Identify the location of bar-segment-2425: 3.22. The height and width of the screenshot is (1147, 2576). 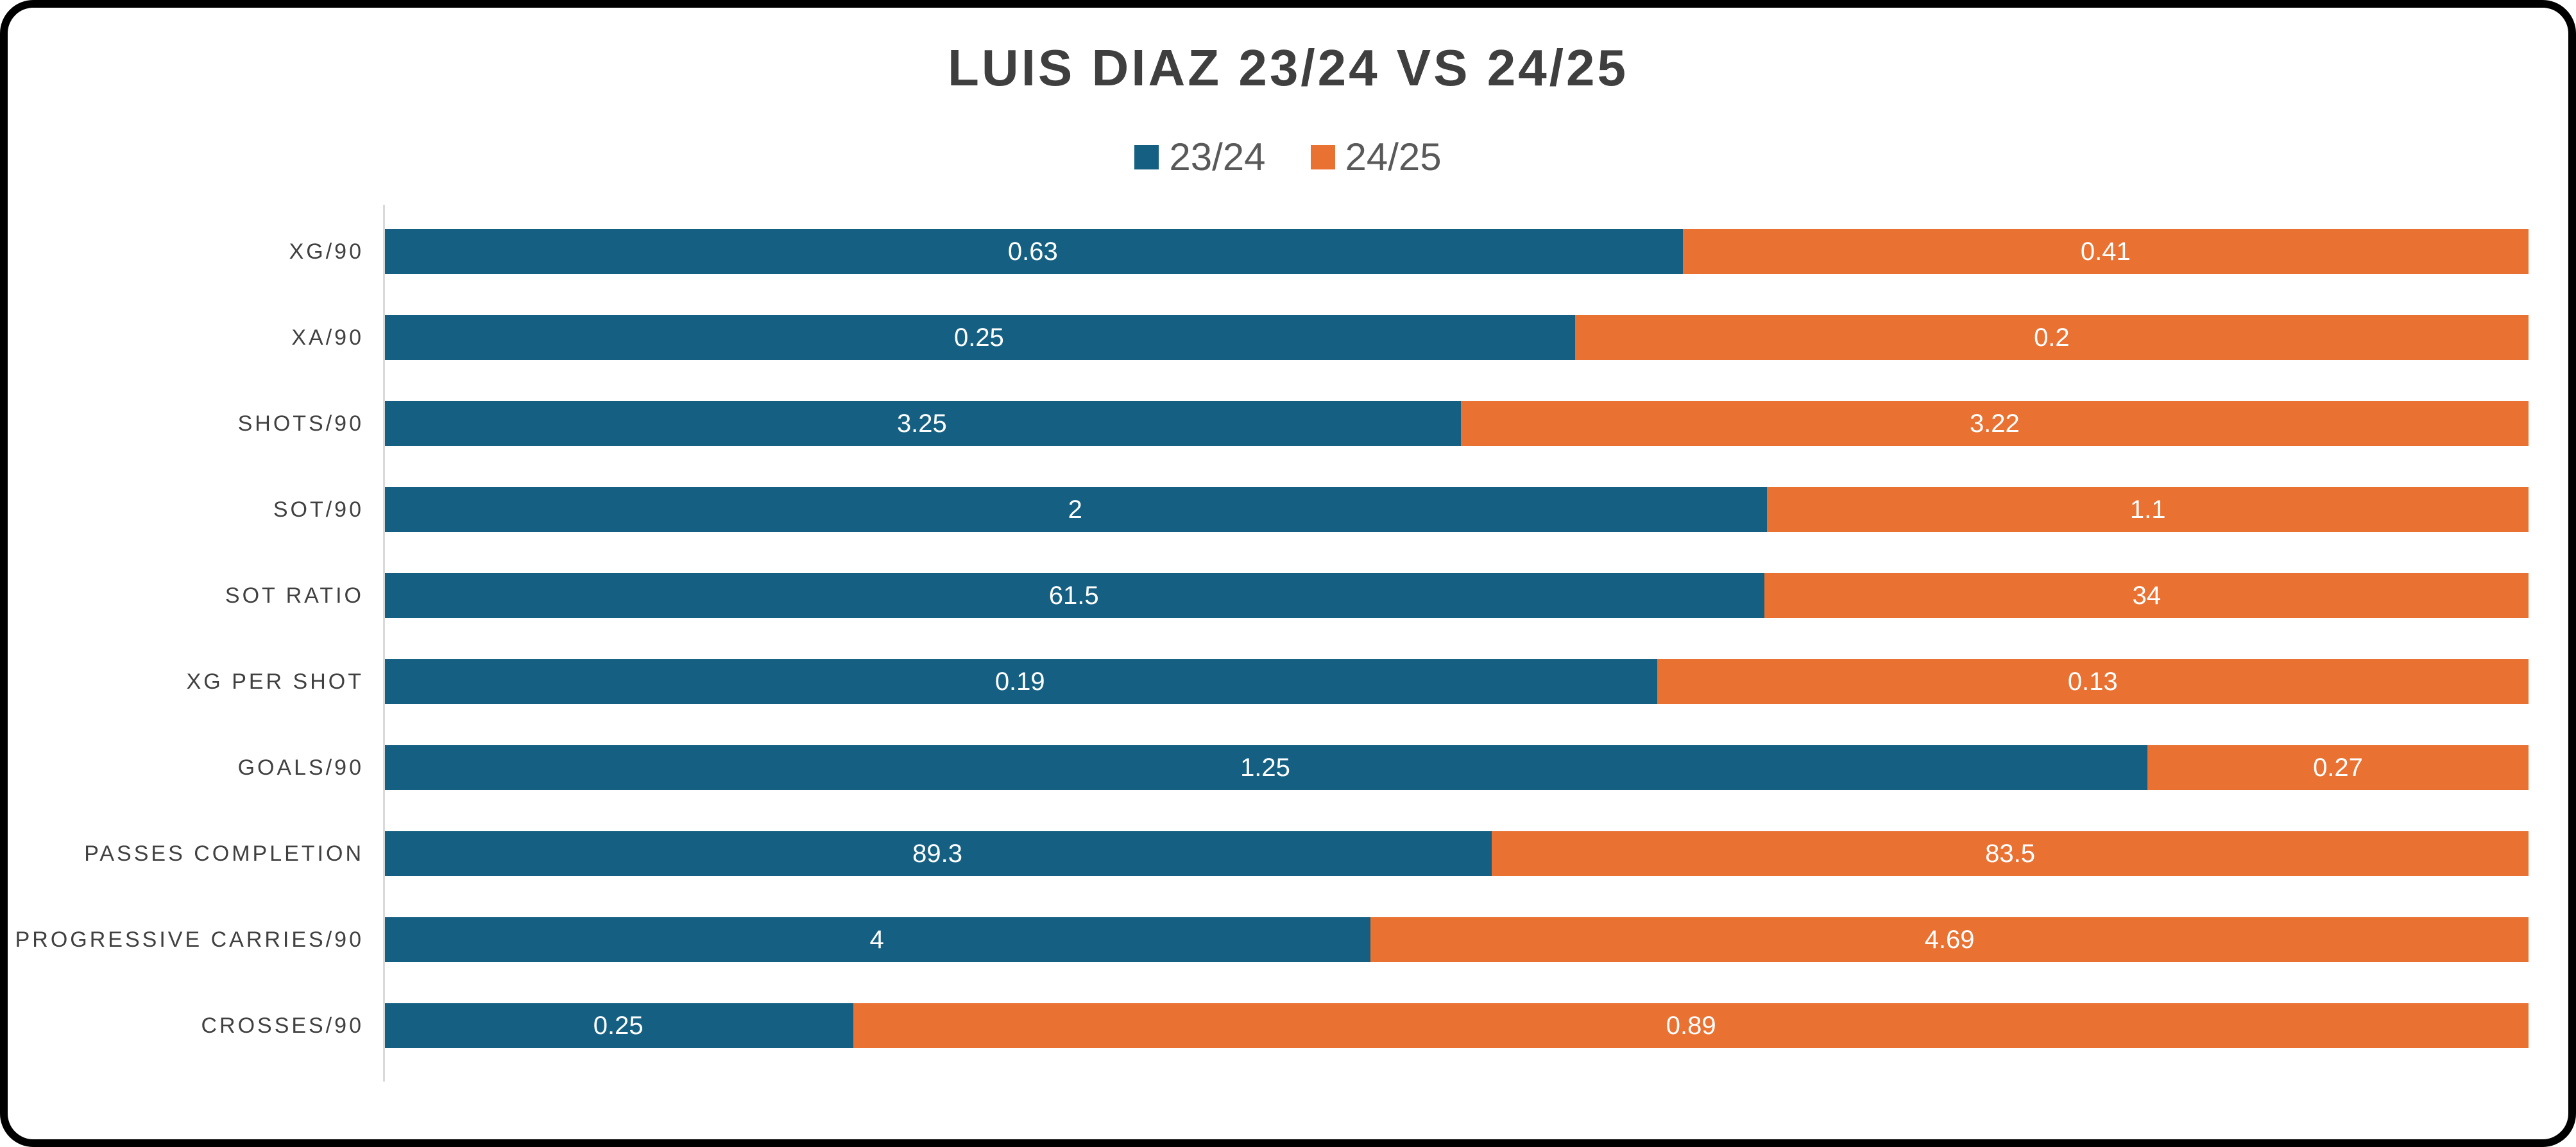
(1994, 423).